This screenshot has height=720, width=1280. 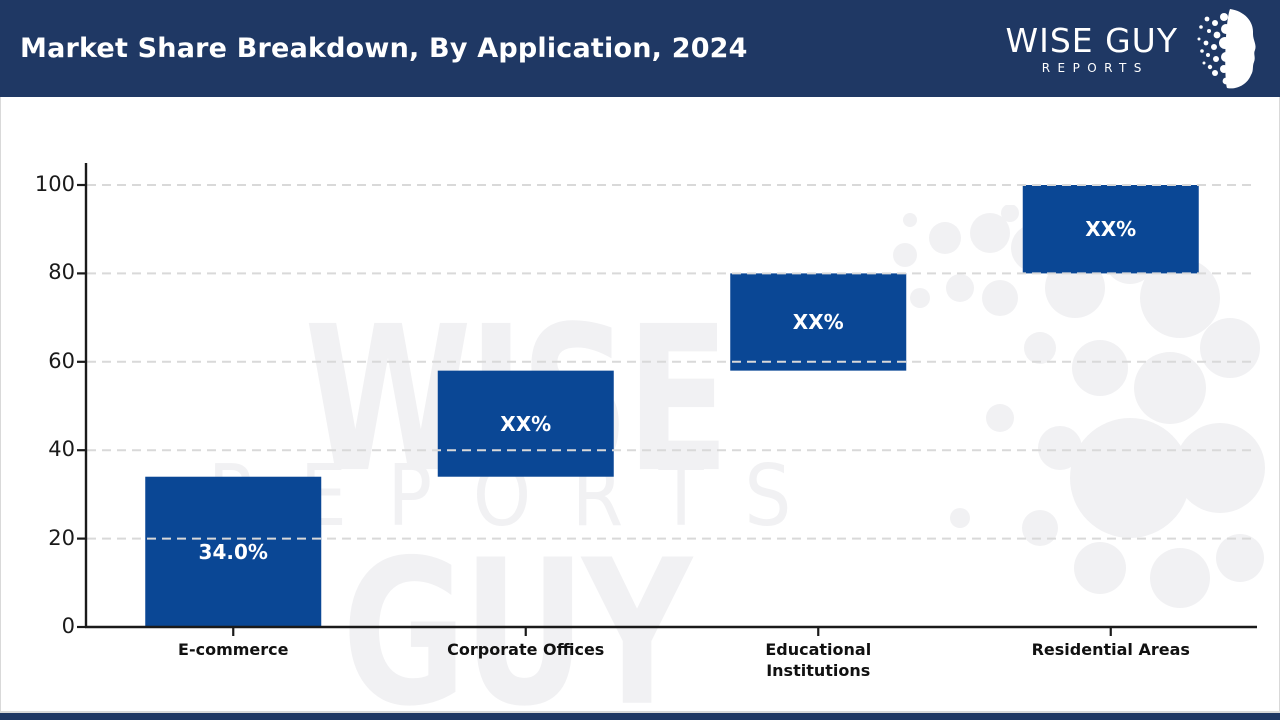 What do you see at coordinates (1095, 67) in the screenshot?
I see `logo-subtitle: REPORTS` at bounding box center [1095, 67].